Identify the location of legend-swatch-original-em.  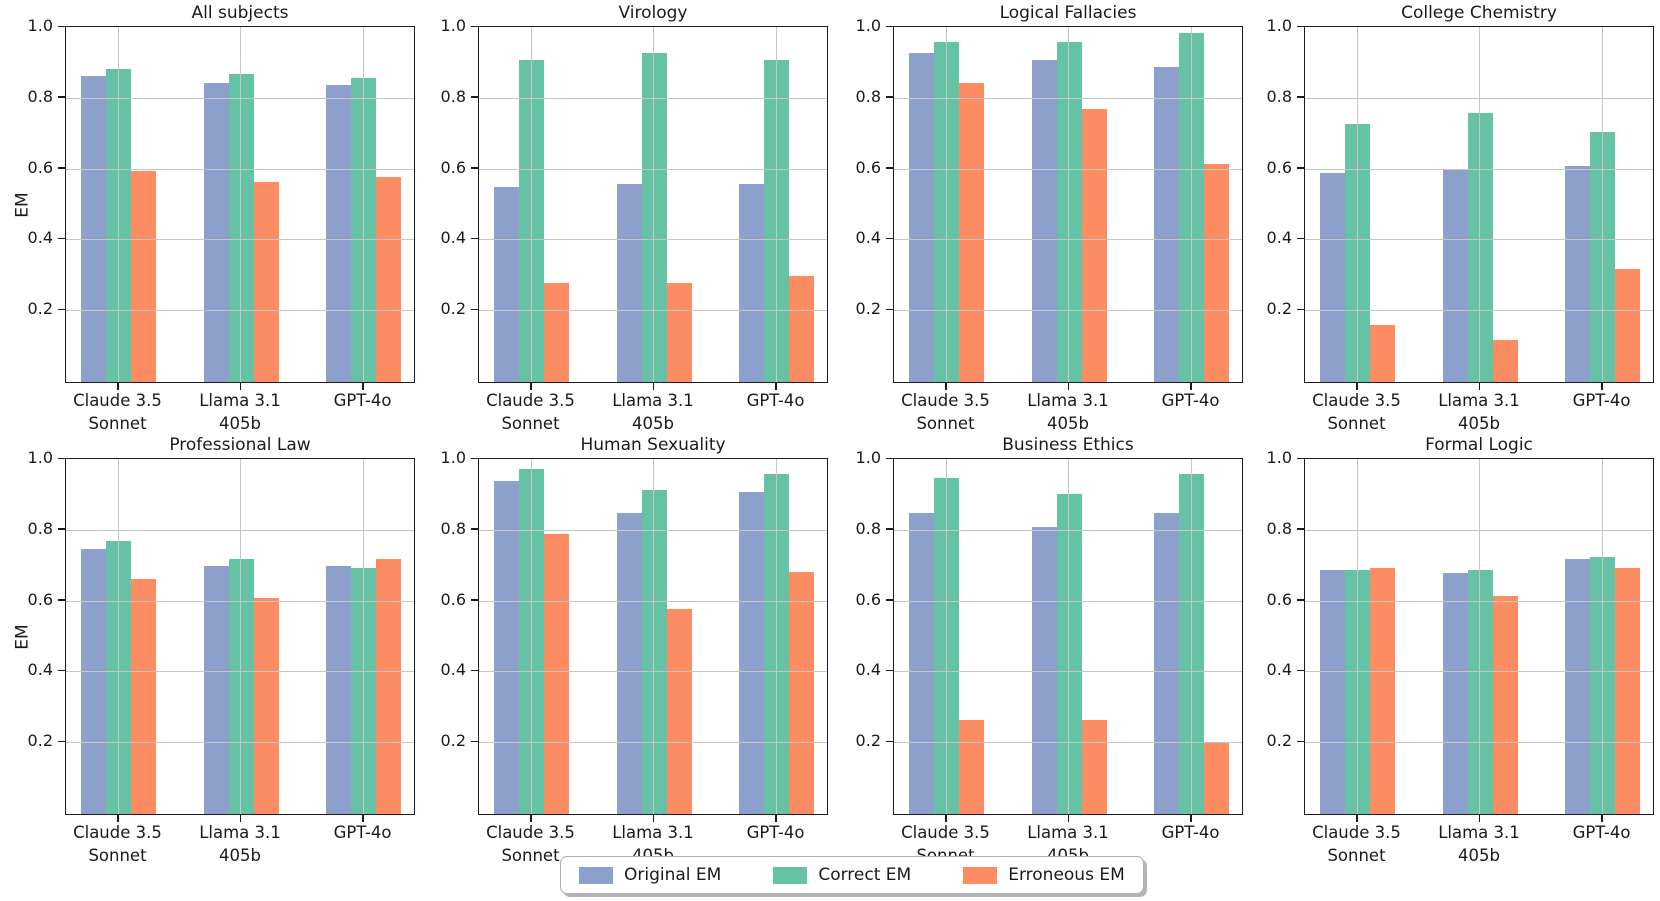
(596, 875).